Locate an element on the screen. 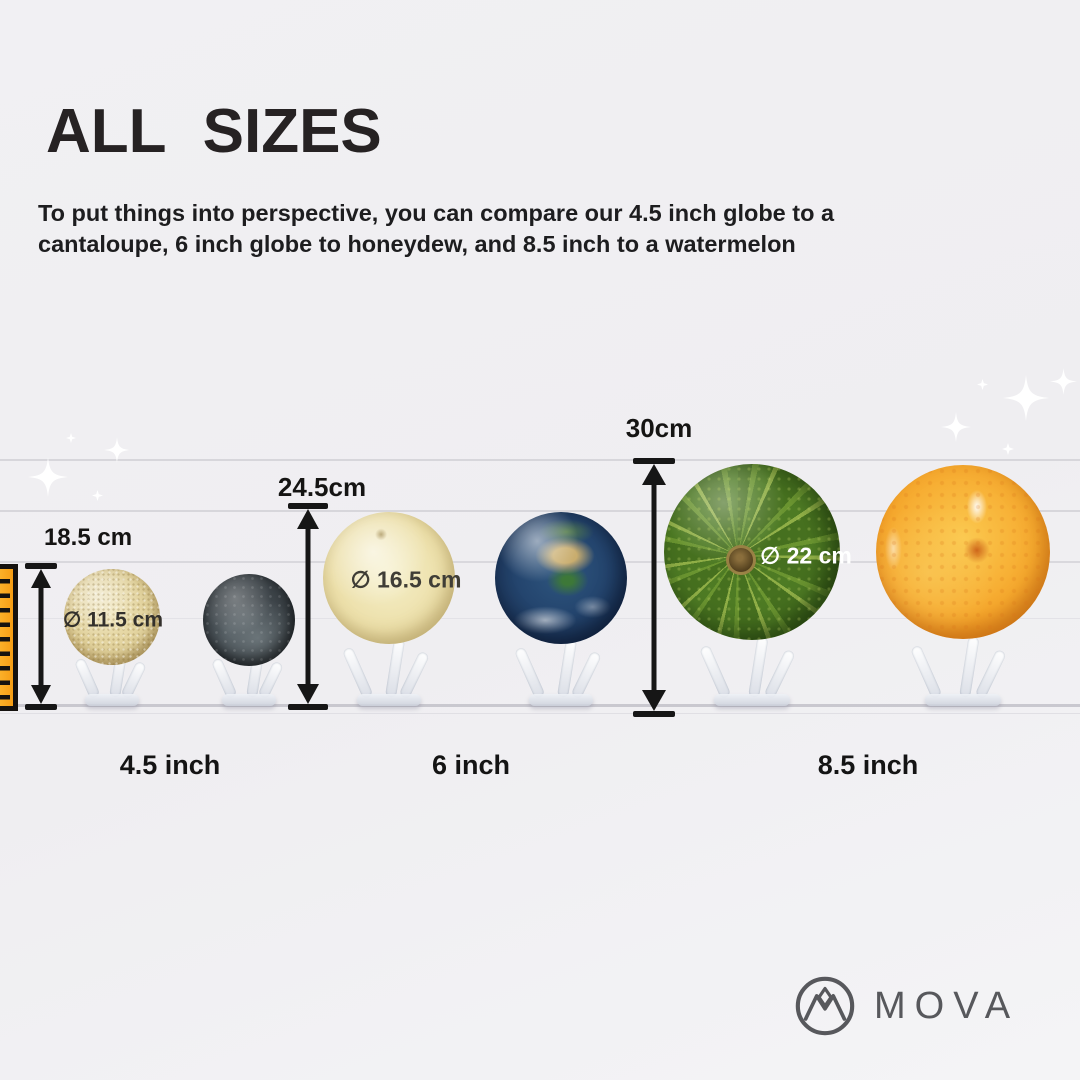  watermelon-sphere is located at coordinates (752, 552).